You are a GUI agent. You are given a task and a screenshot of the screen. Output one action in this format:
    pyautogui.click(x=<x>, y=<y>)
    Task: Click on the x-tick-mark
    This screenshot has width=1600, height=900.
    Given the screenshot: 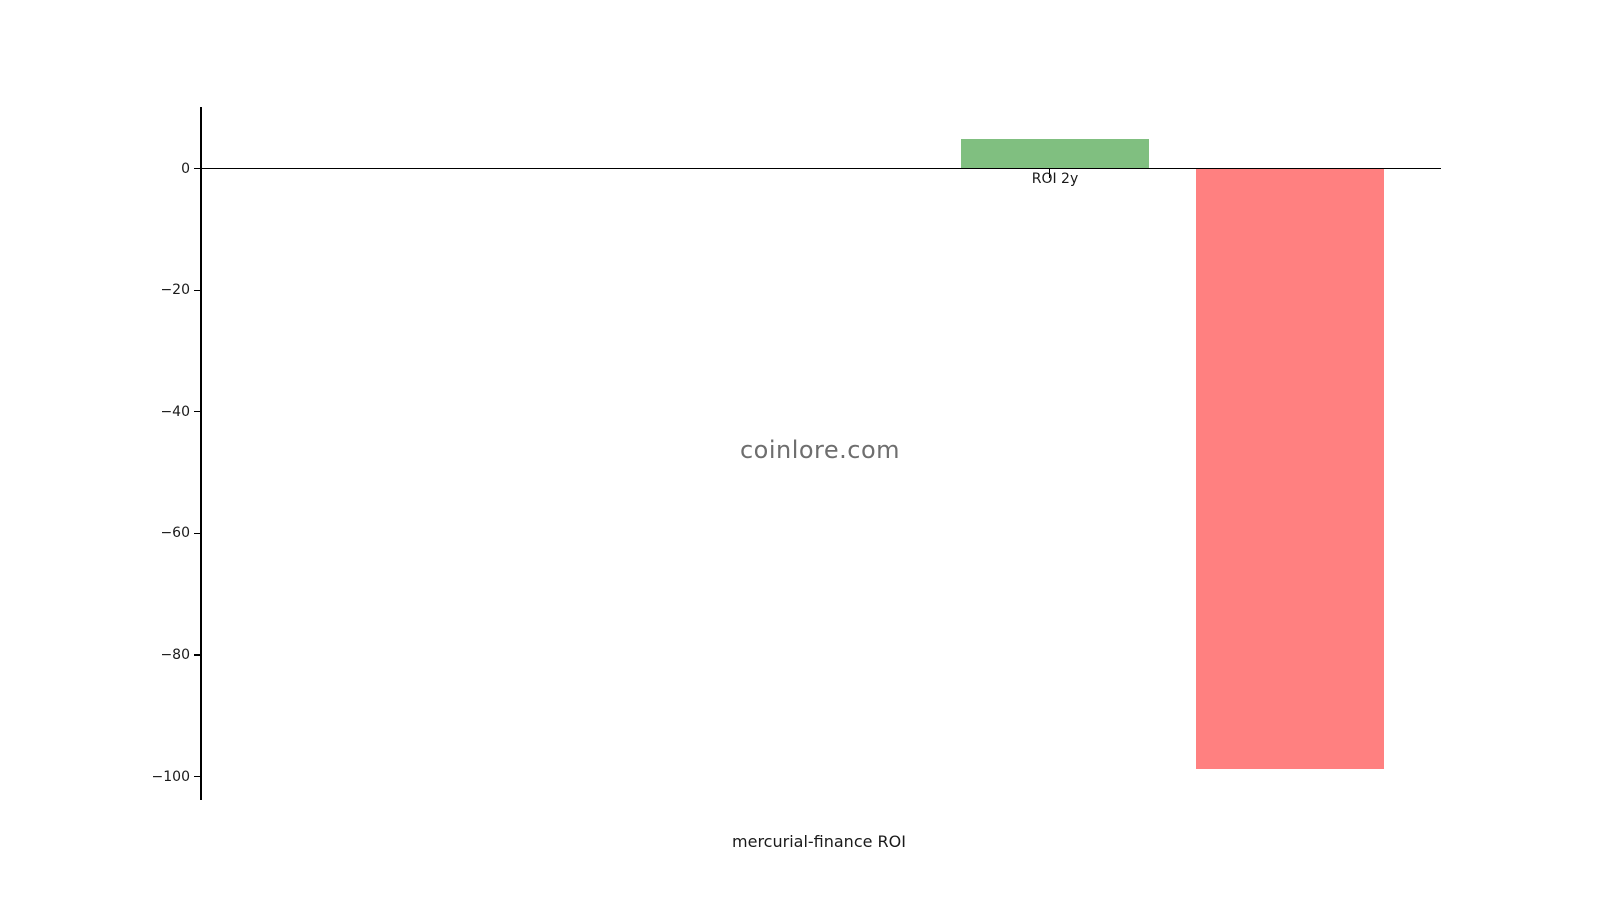 What is the action you would take?
    pyautogui.click(x=1050, y=173)
    